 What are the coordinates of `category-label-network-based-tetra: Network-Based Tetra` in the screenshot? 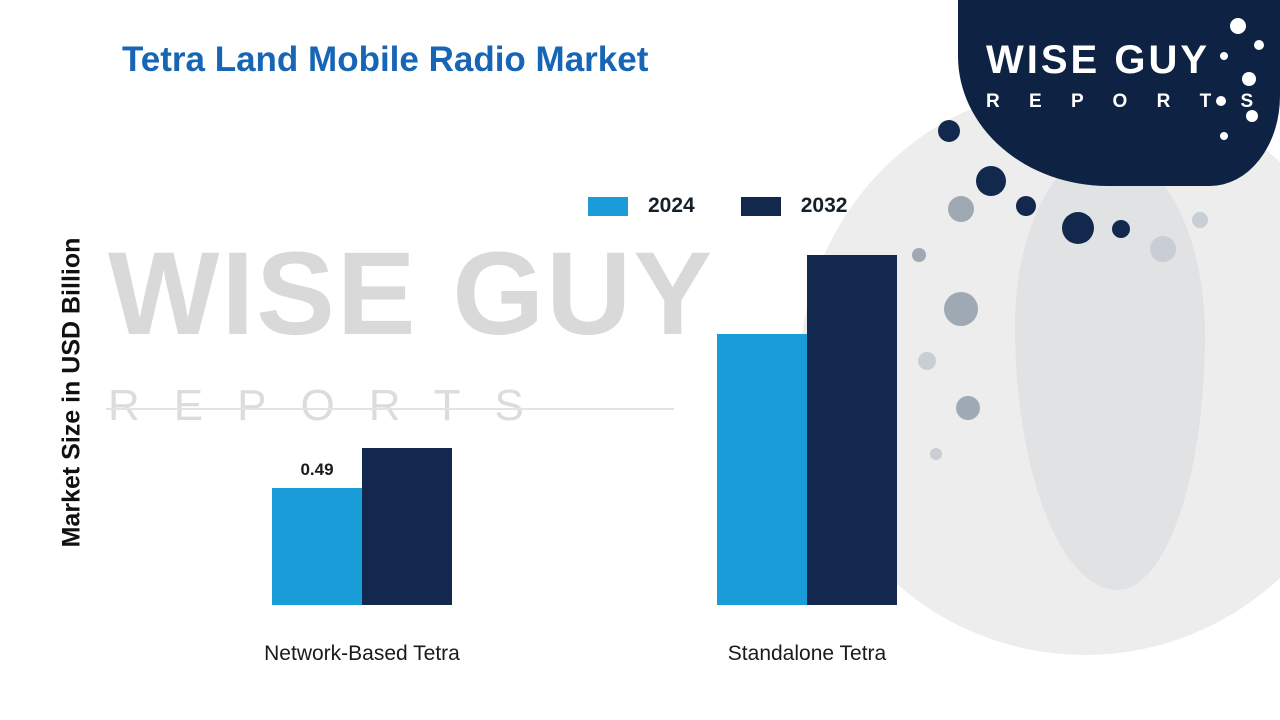 It's located at (362, 653).